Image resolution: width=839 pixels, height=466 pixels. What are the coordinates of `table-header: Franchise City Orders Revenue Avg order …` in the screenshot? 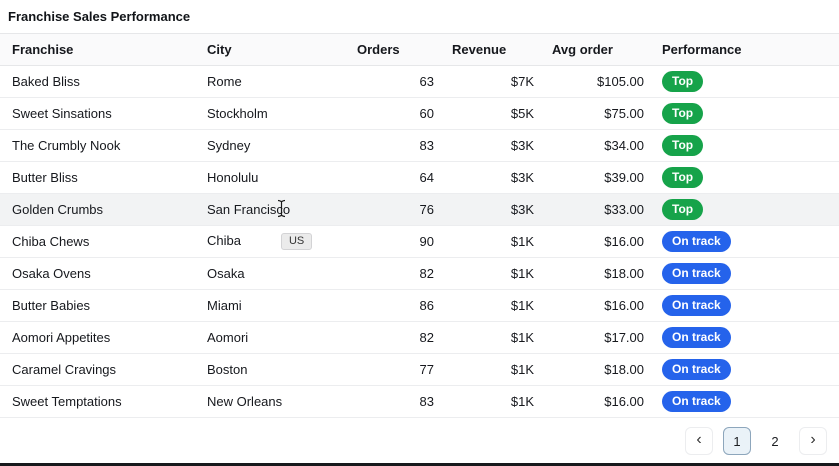 It's located at (419, 49).